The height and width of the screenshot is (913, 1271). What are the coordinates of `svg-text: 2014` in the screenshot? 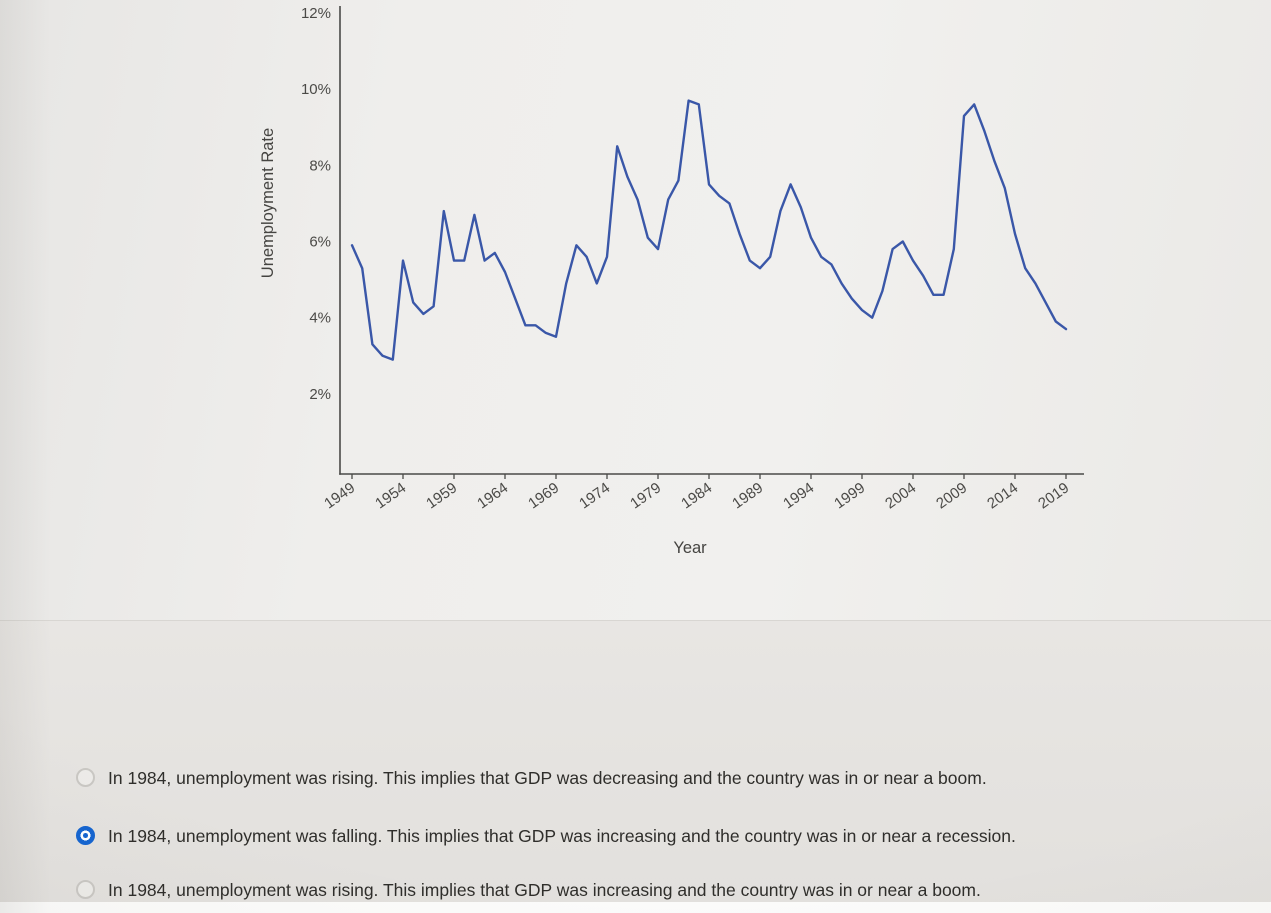 It's located at (1002, 495).